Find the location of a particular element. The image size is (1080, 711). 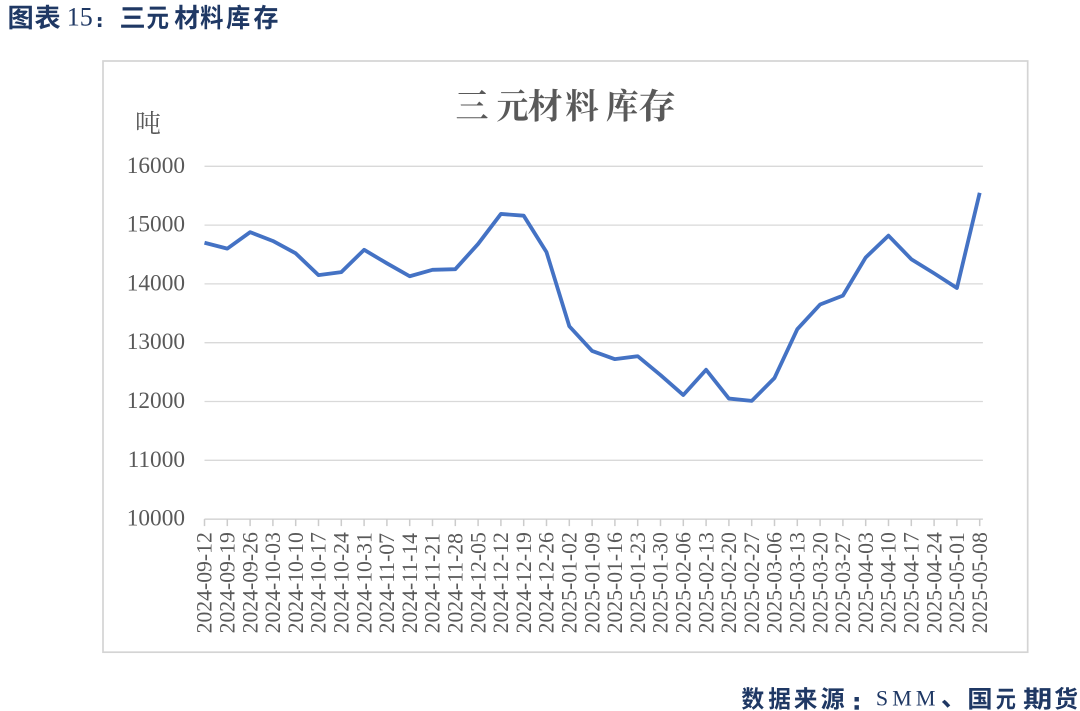

svg-text: 2024-10-24 is located at coordinates (341, 582).